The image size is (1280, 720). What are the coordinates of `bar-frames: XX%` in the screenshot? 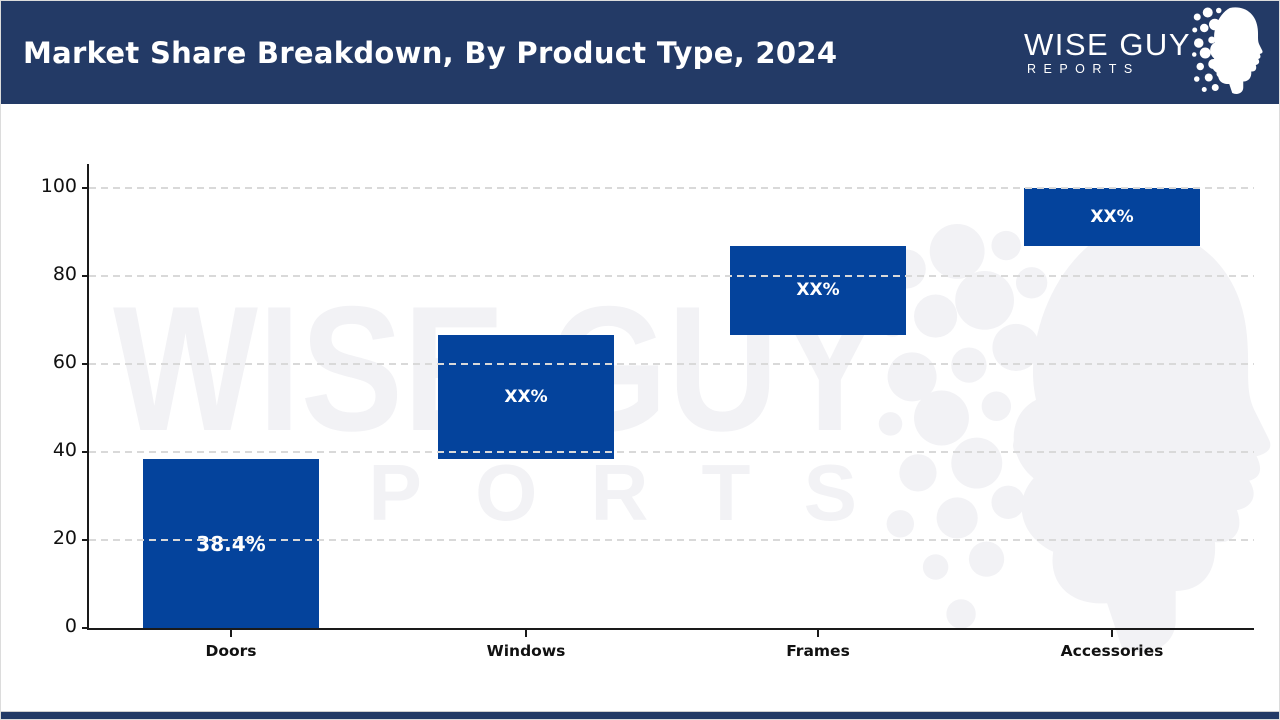 It's located at (818, 290).